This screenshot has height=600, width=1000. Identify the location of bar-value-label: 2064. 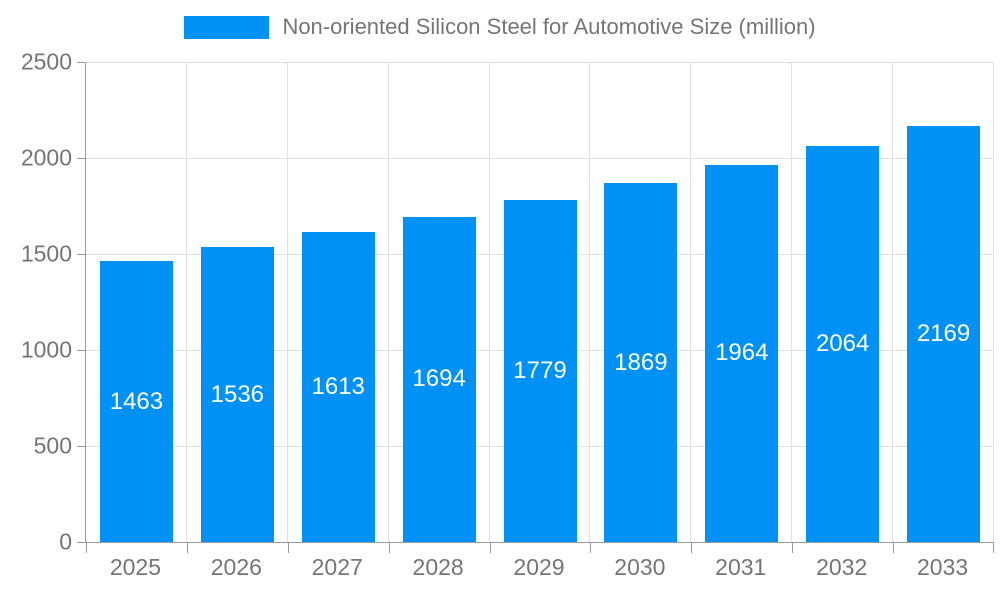
(842, 343).